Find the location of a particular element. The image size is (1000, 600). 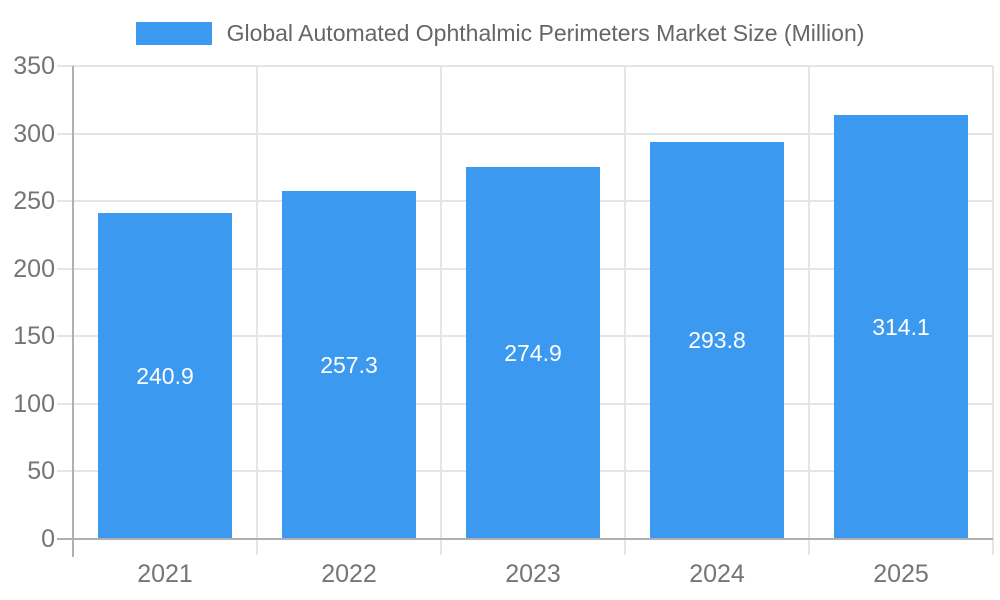

bar-value-label: 257.3 is located at coordinates (349, 365).